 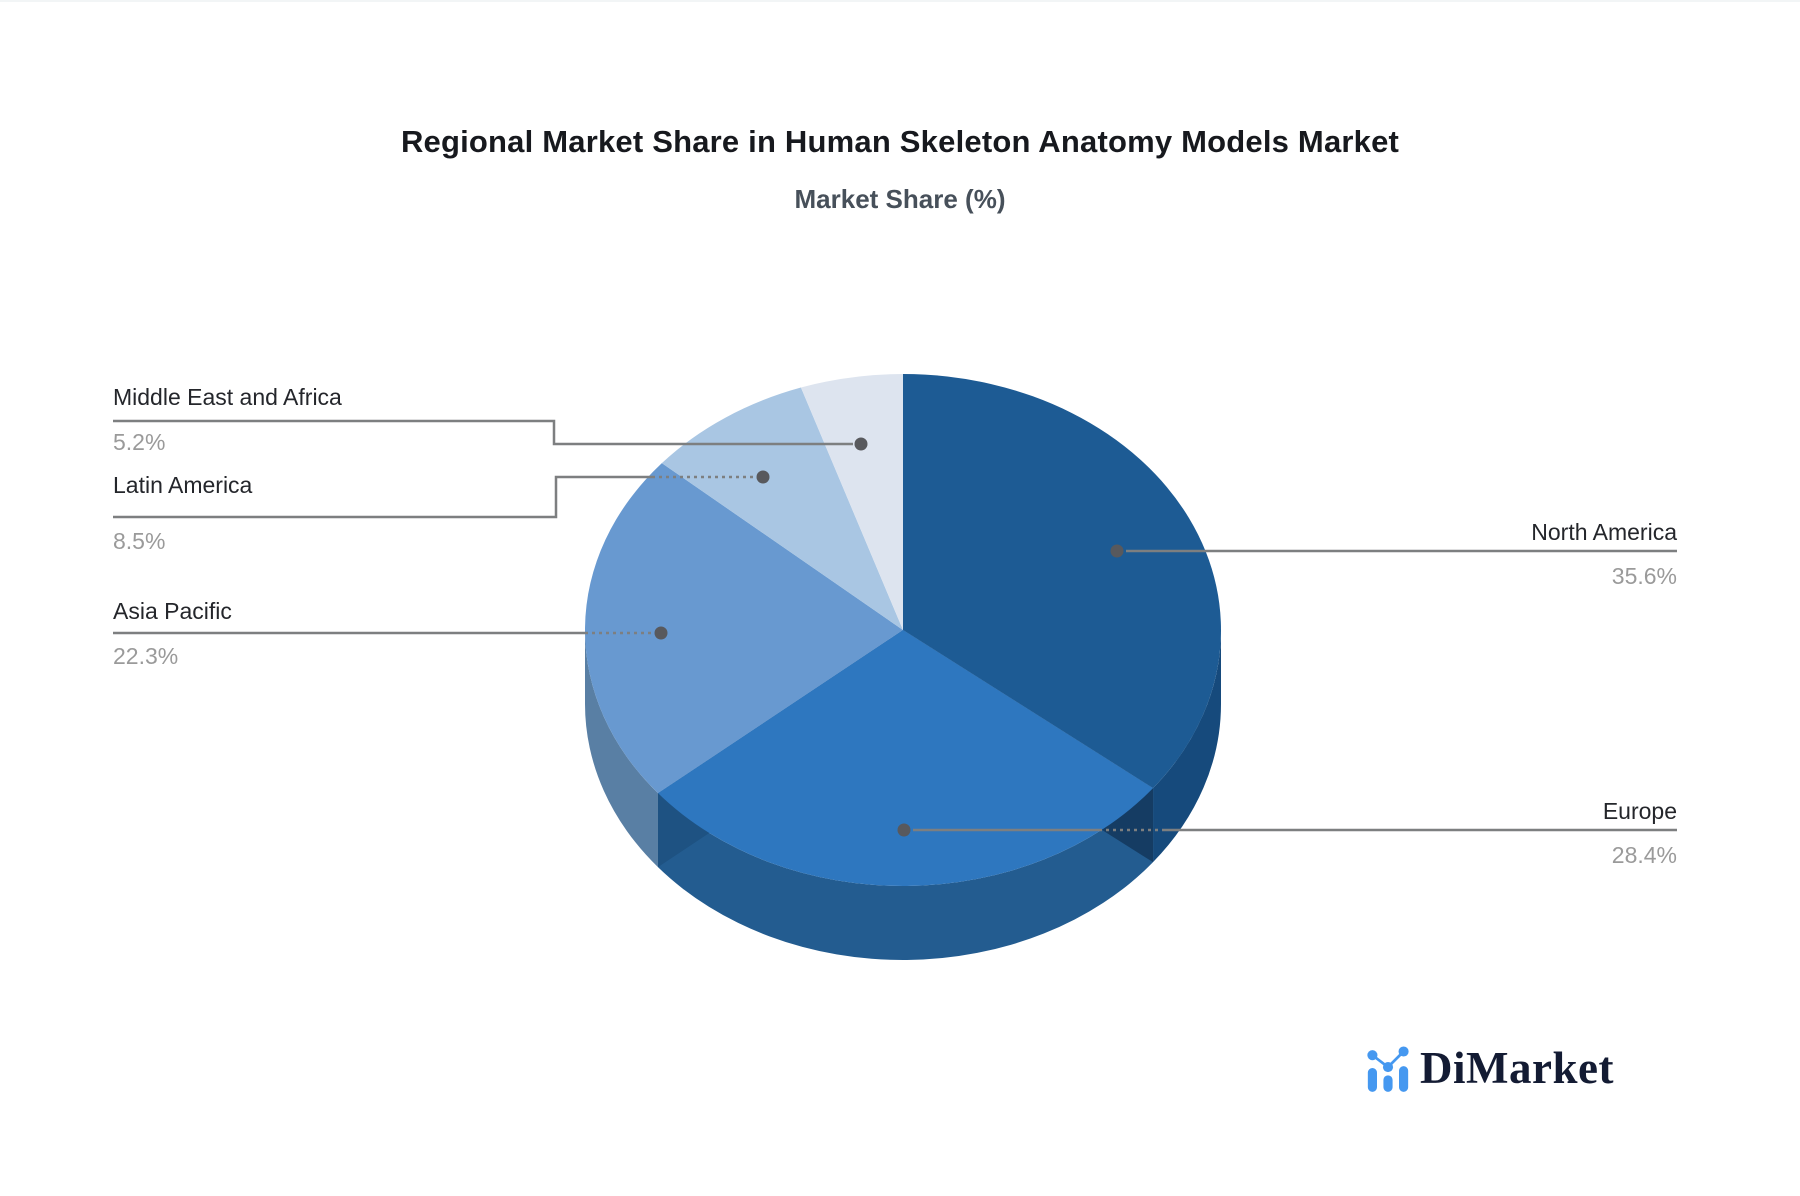 I want to click on pct-north-america: 35.6%, so click(x=1644, y=576).